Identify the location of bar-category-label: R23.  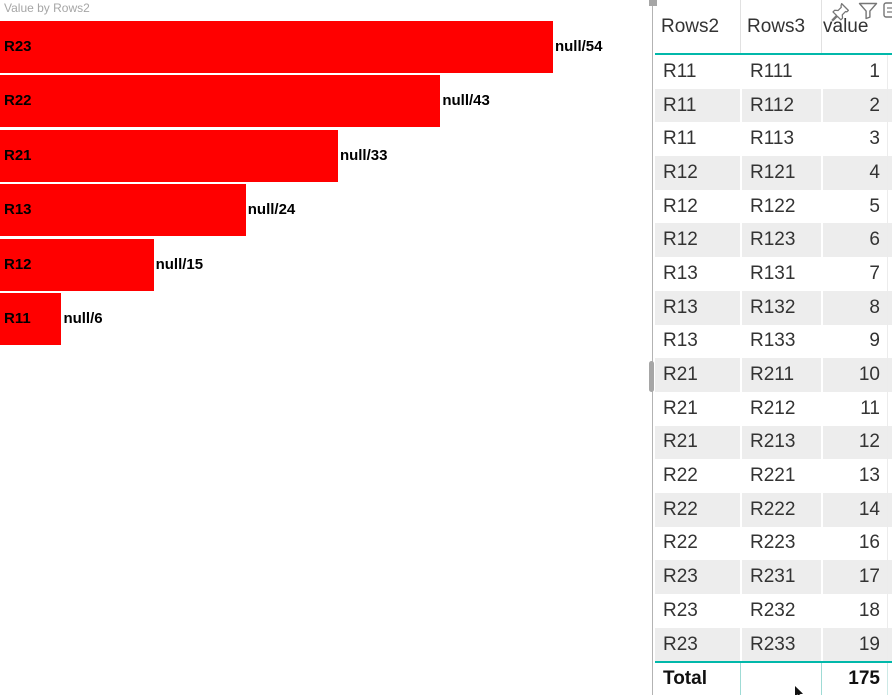
(18, 46).